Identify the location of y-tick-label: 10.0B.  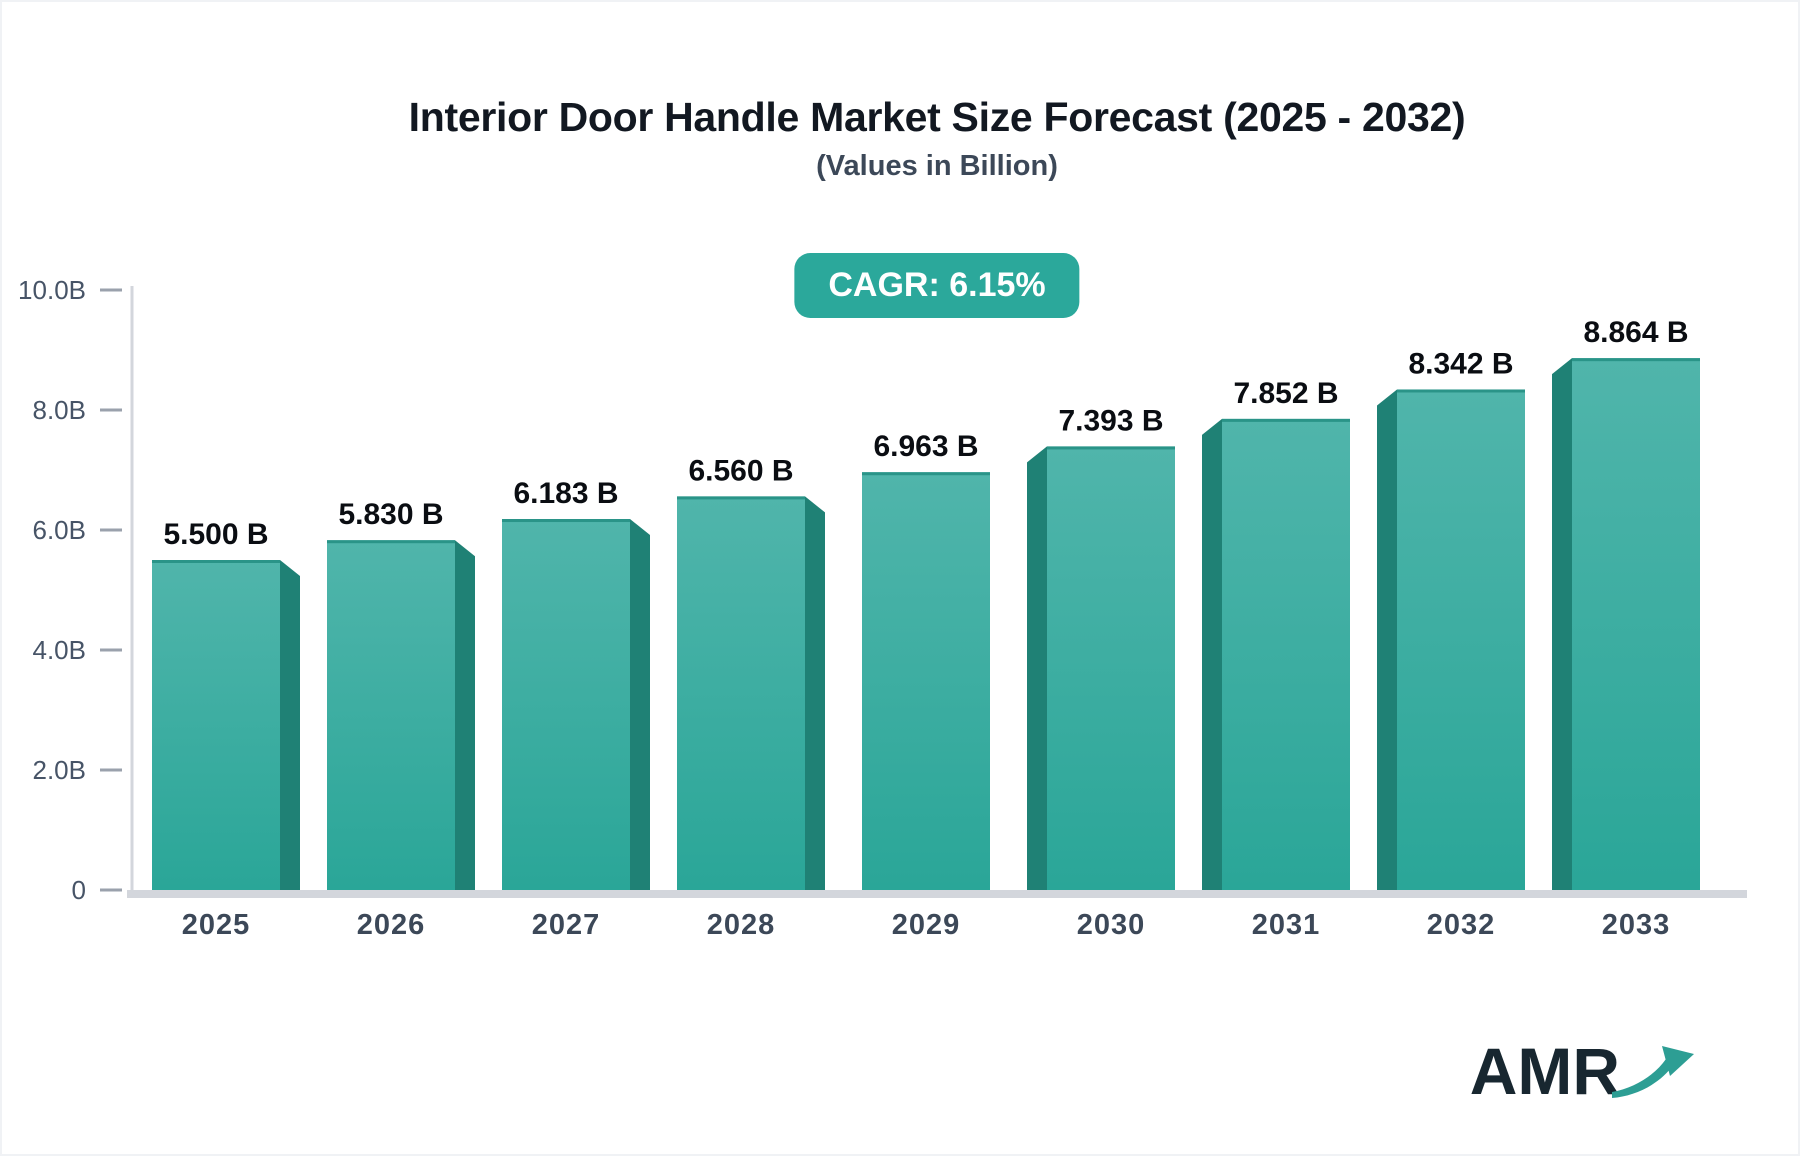
(52, 290).